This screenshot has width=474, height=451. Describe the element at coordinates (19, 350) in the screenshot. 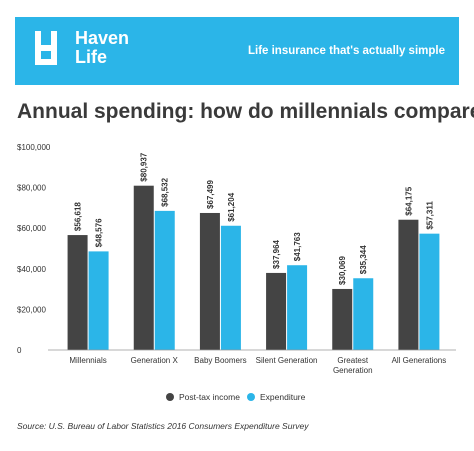

I see `y-tick-label: 0` at that location.